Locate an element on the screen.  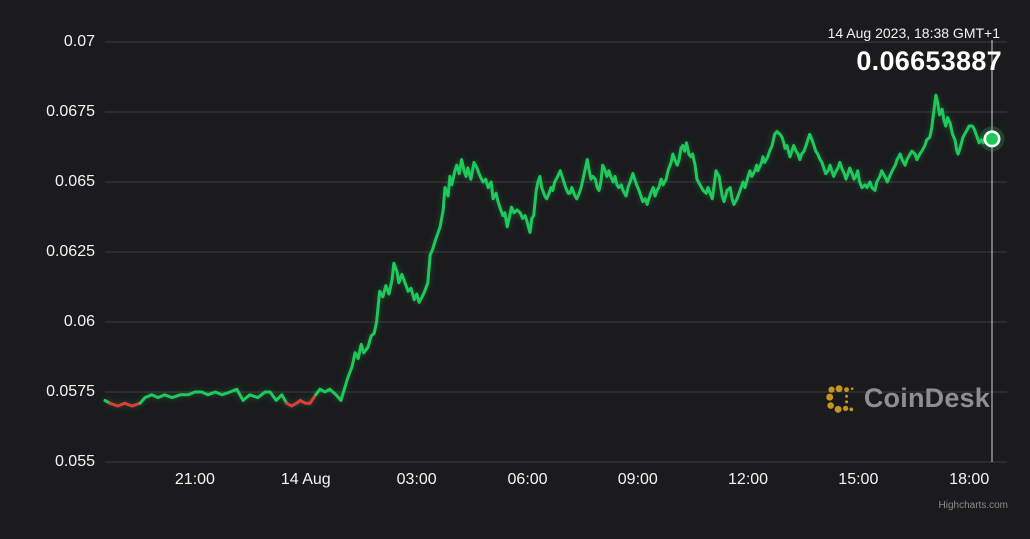
y-axis-label: 0.0625 is located at coordinates (70, 251).